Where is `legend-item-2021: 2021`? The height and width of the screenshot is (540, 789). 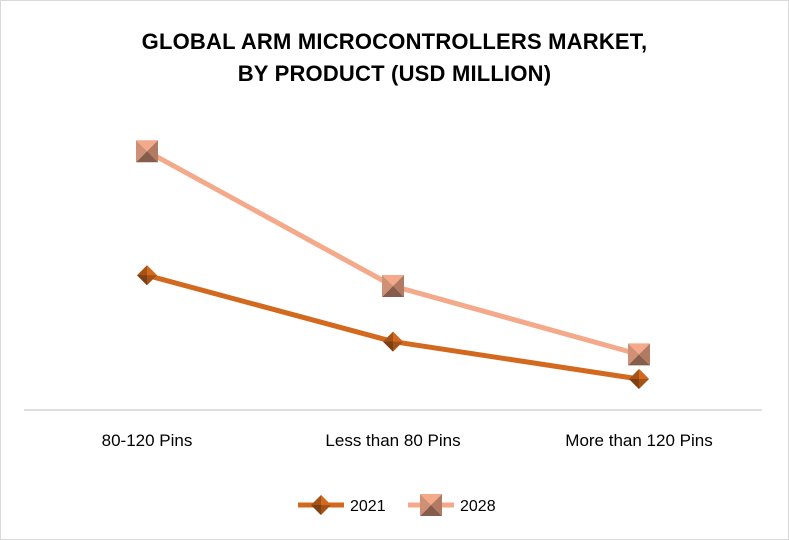 legend-item-2021: 2021 is located at coordinates (342, 505).